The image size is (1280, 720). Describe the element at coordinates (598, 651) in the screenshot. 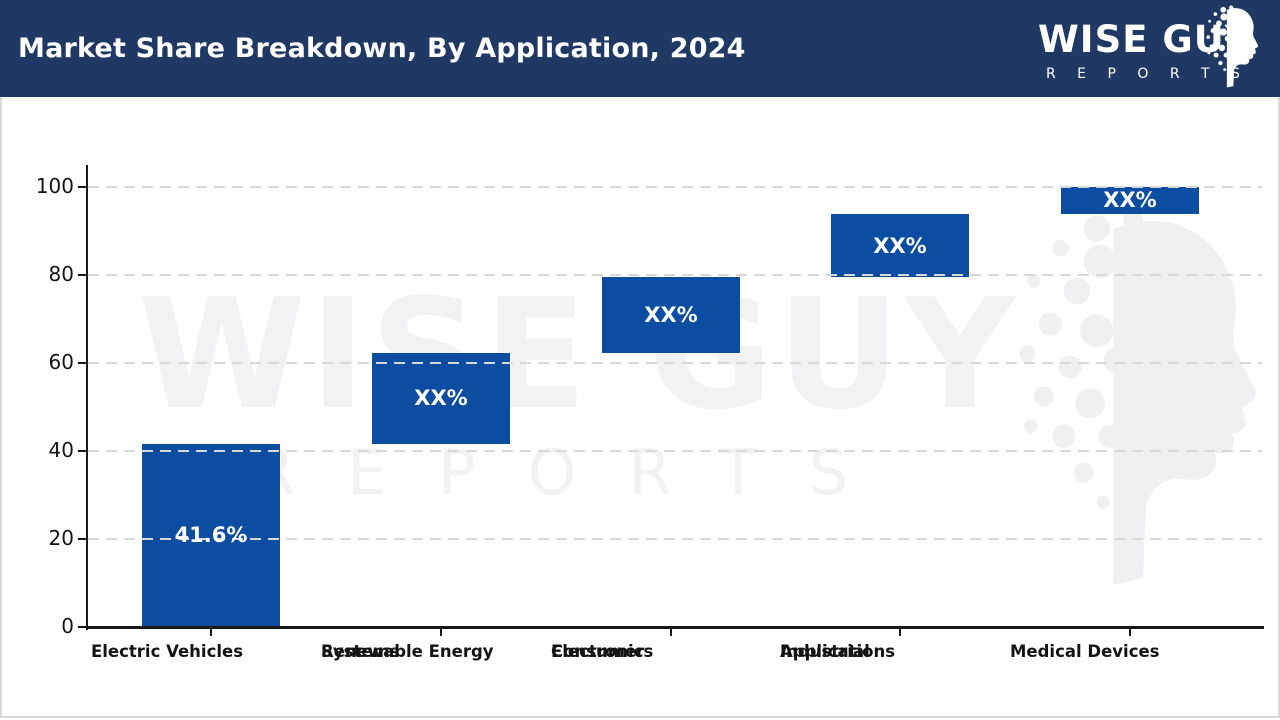

I see `x-tick-label-line: Consumer` at that location.